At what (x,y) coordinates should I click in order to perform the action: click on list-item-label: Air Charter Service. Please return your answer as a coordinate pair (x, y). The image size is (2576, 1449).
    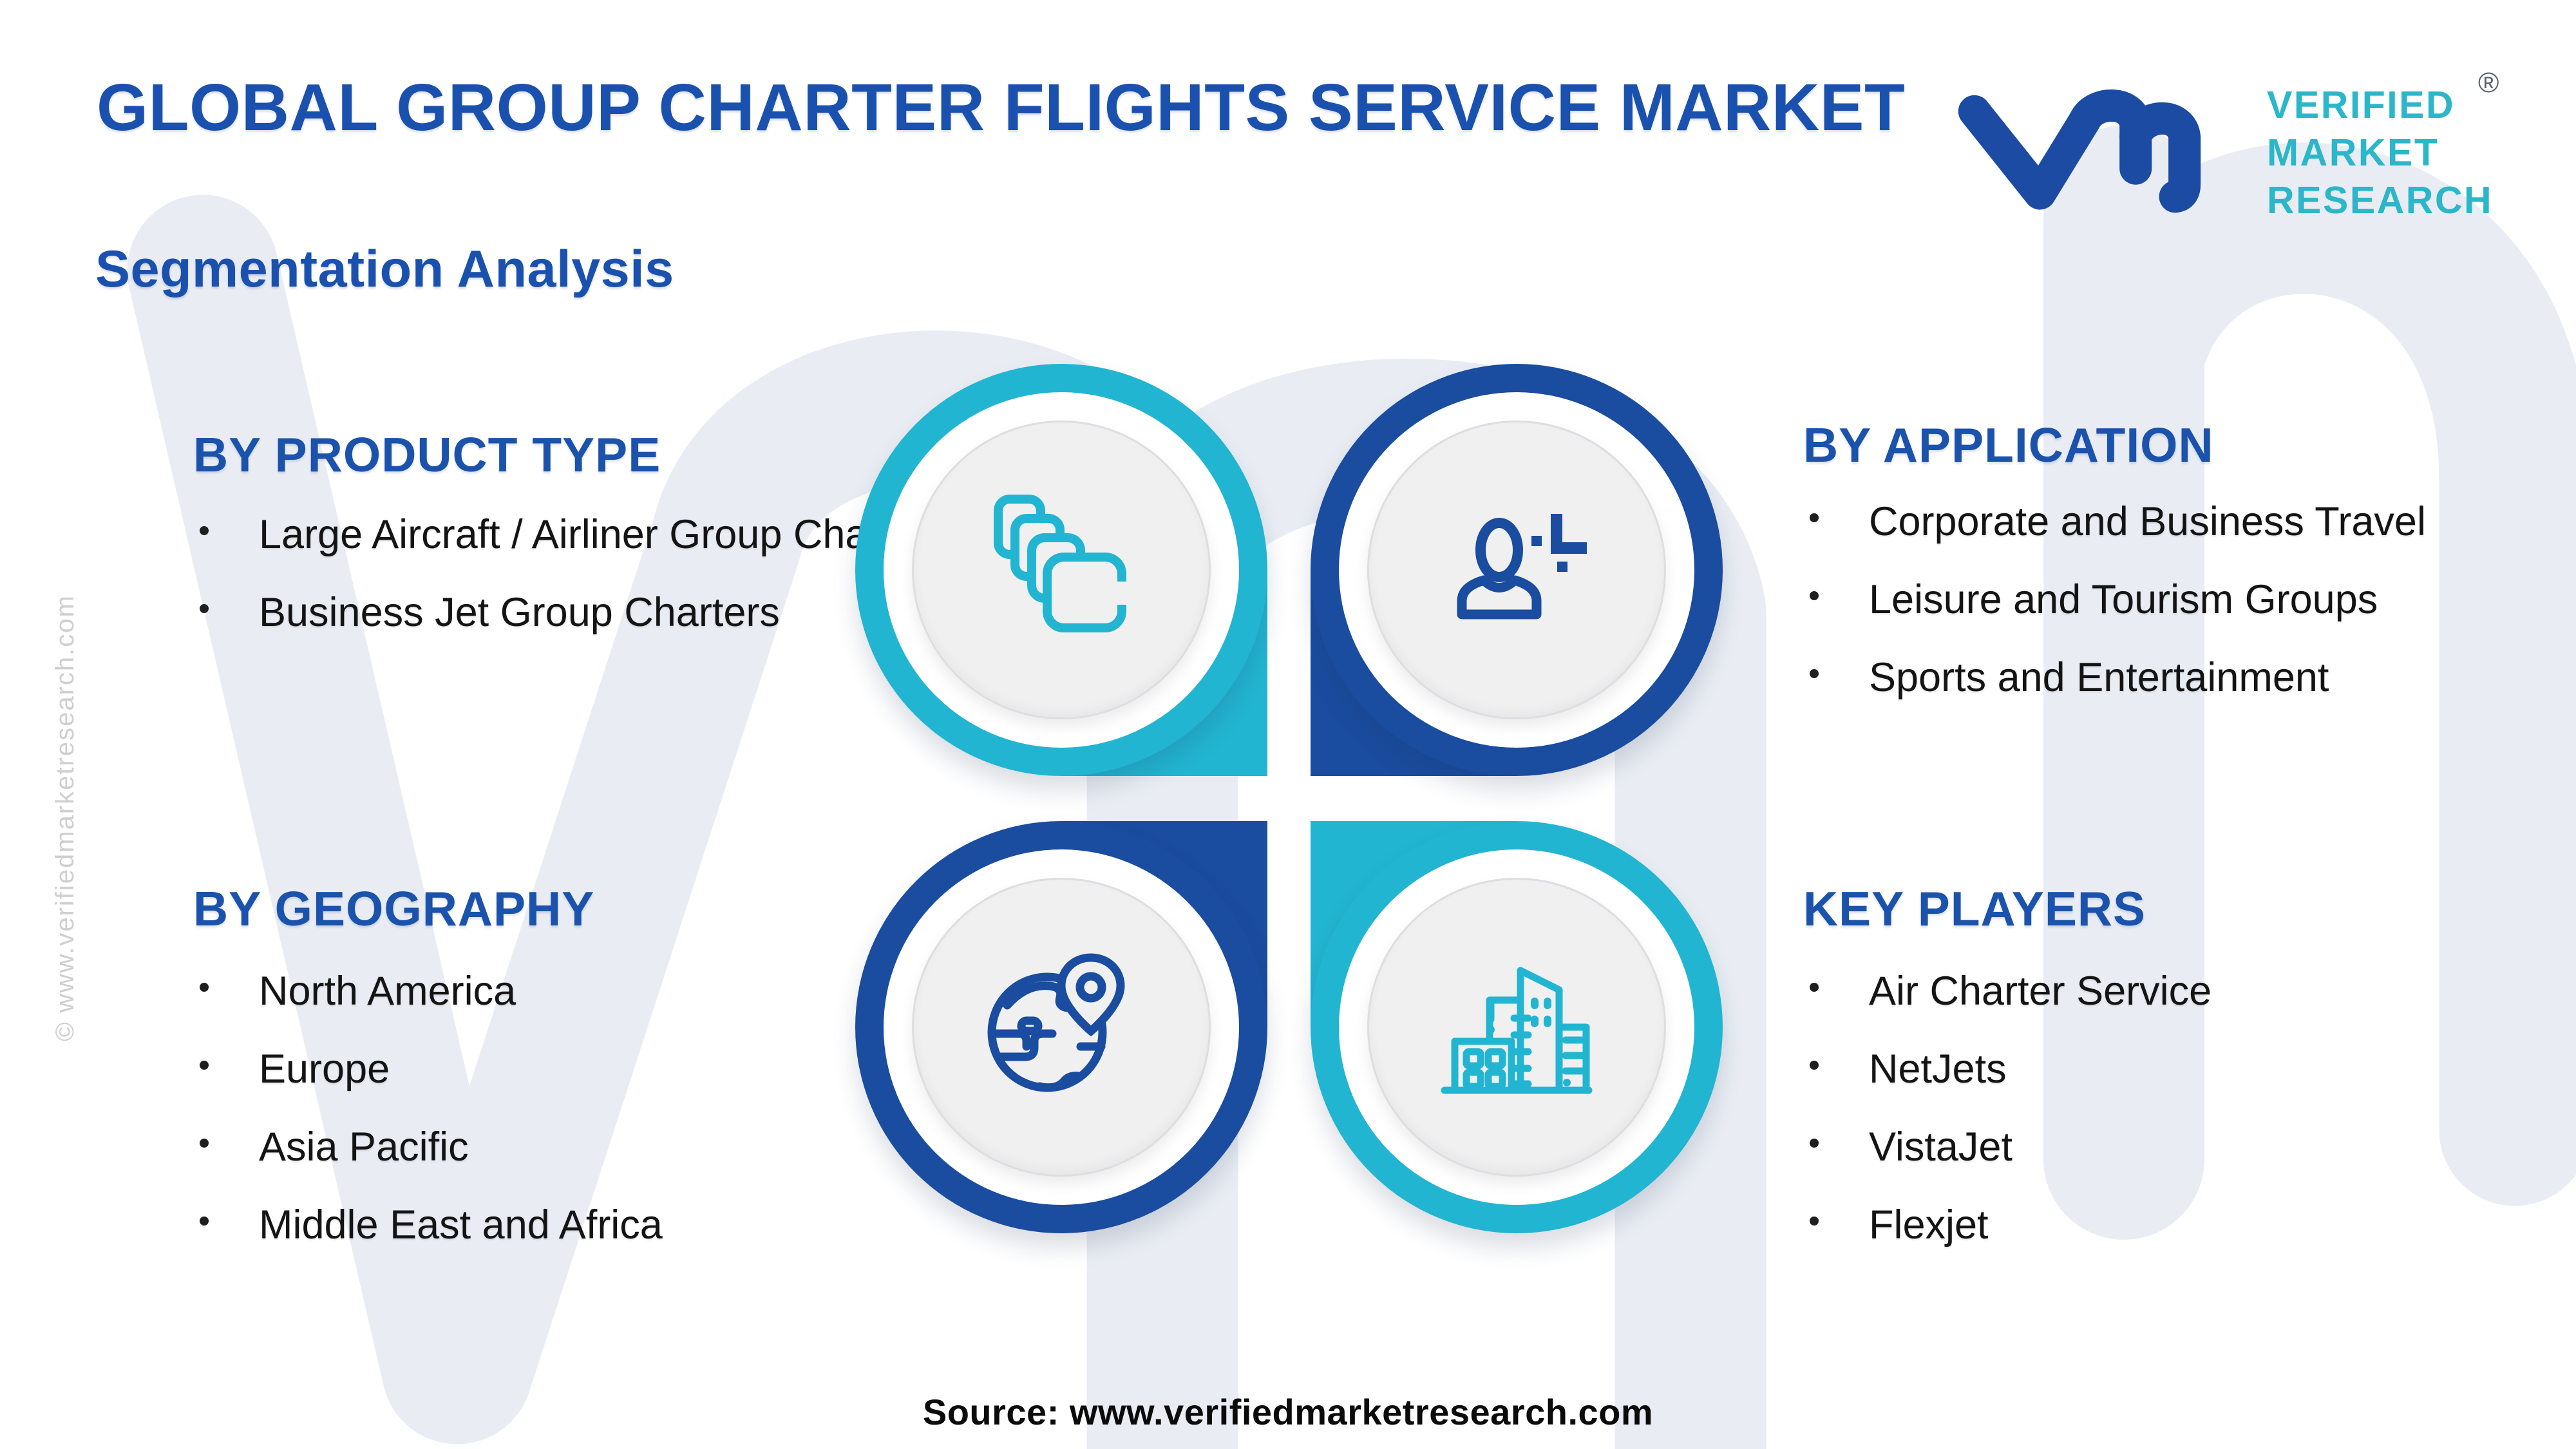
    Looking at the image, I should click on (2041, 991).